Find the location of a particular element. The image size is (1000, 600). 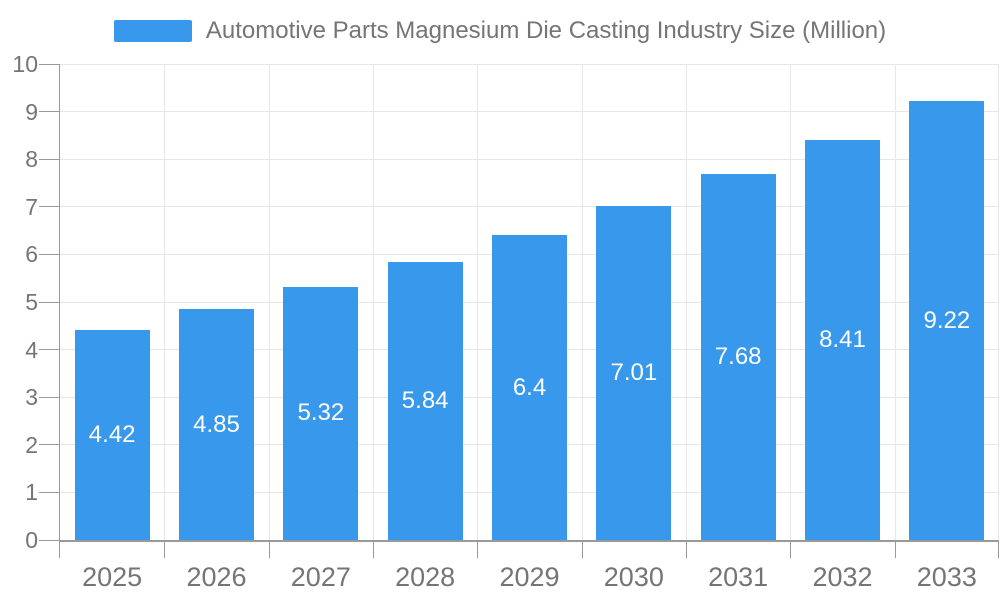

bar: 9.22 is located at coordinates (947, 320).